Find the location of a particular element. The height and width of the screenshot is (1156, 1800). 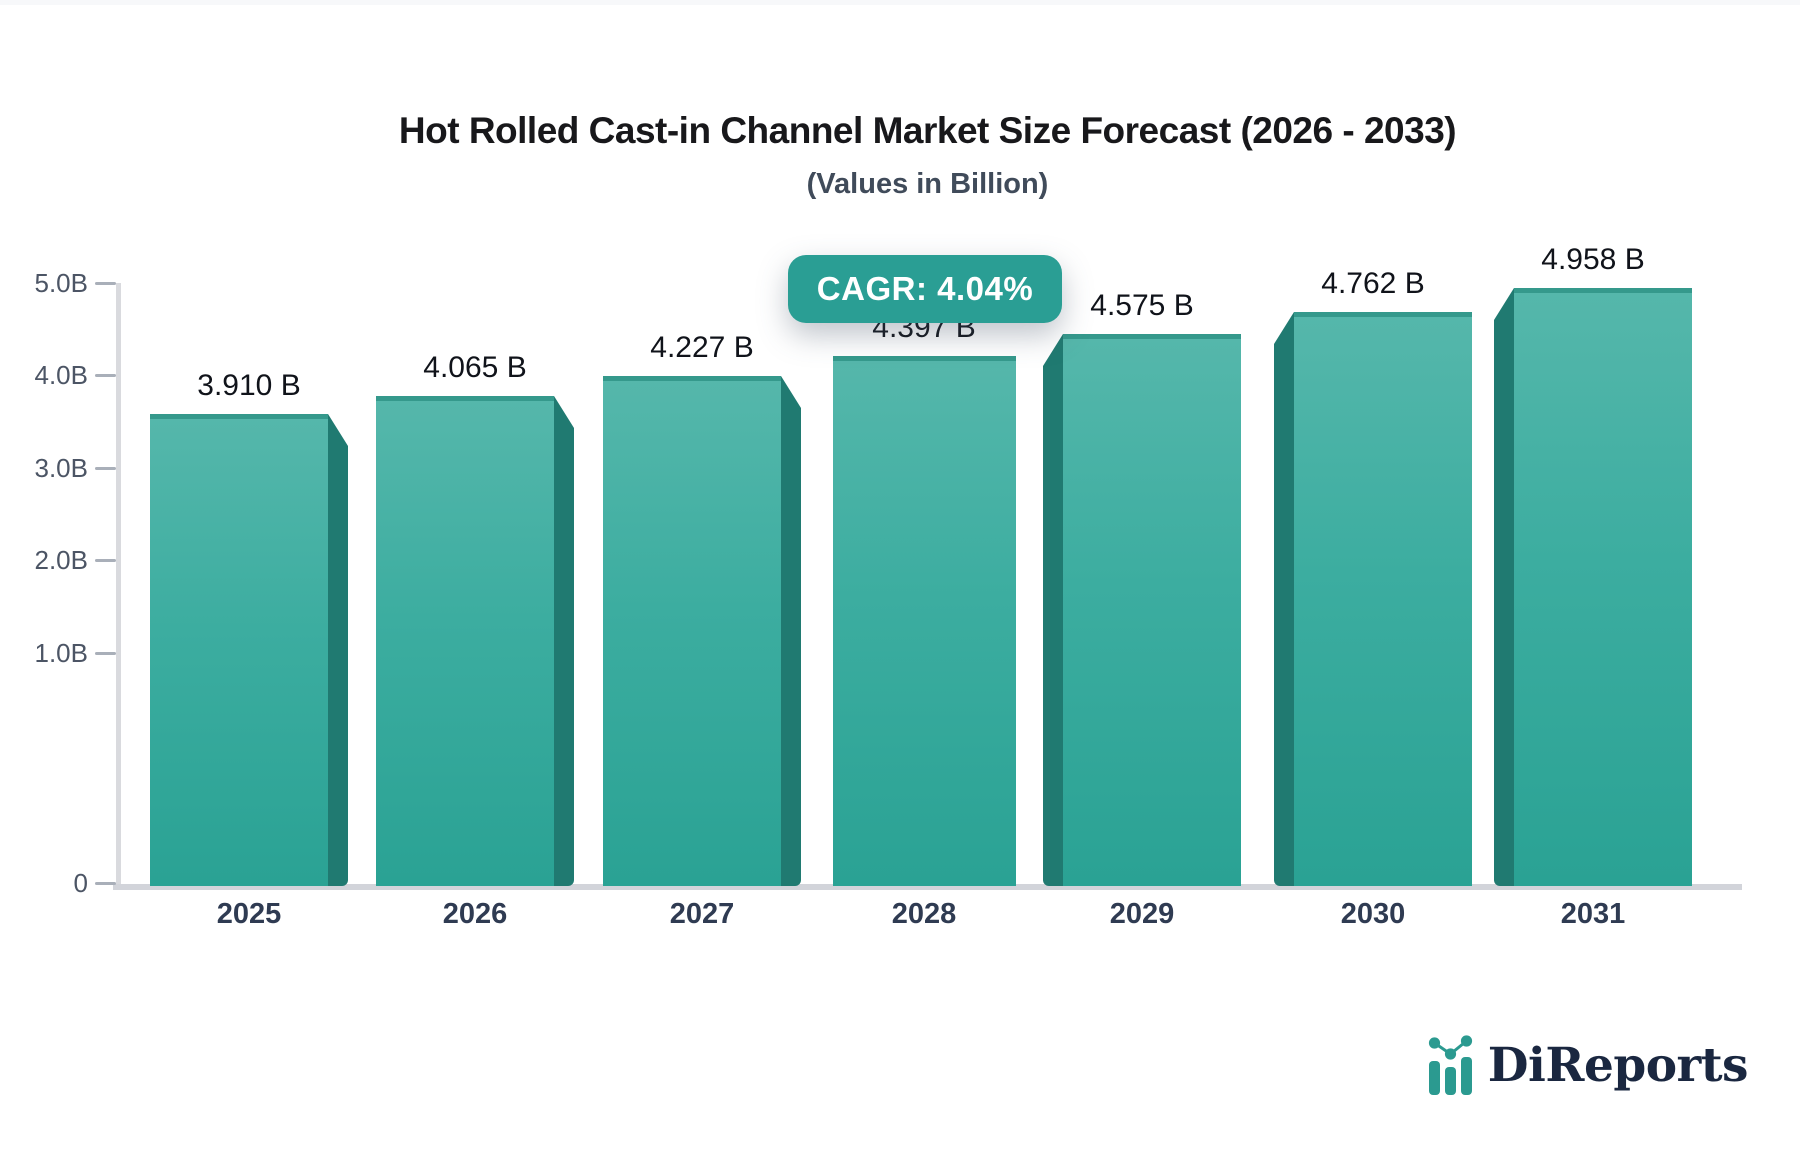

chart-subtitle: (Values in Billion) is located at coordinates (927, 184).